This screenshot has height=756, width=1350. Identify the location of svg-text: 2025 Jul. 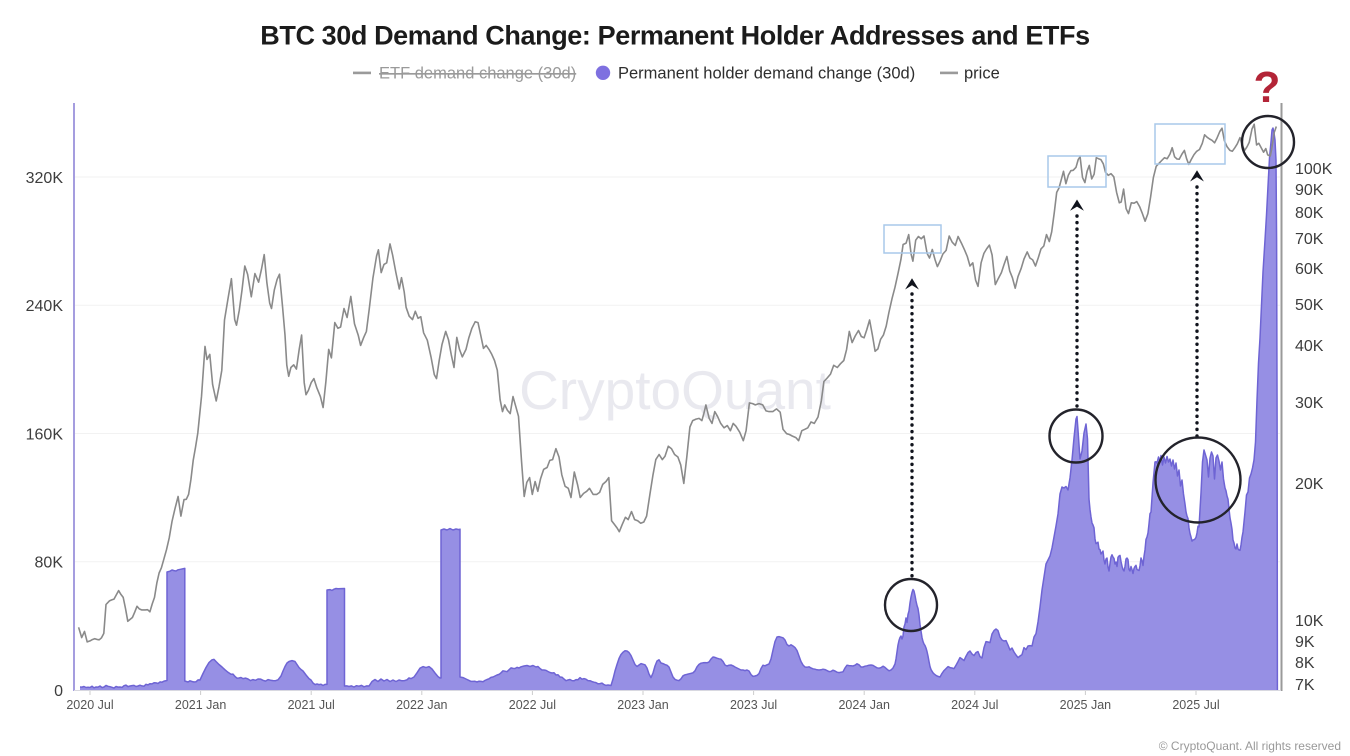
(1195, 705).